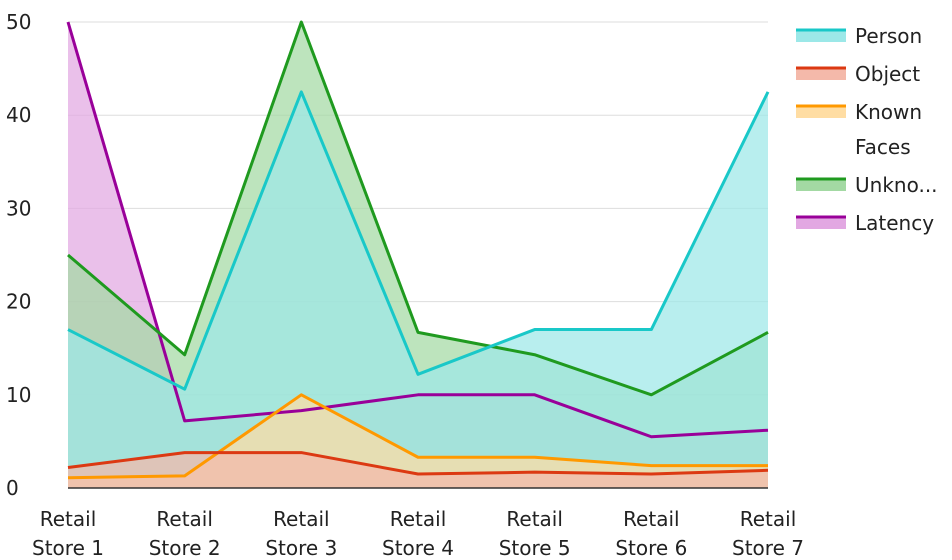 The image size is (952, 560). Describe the element at coordinates (651, 533) in the screenshot. I see `x-tick-label: Retail Store 6` at that location.